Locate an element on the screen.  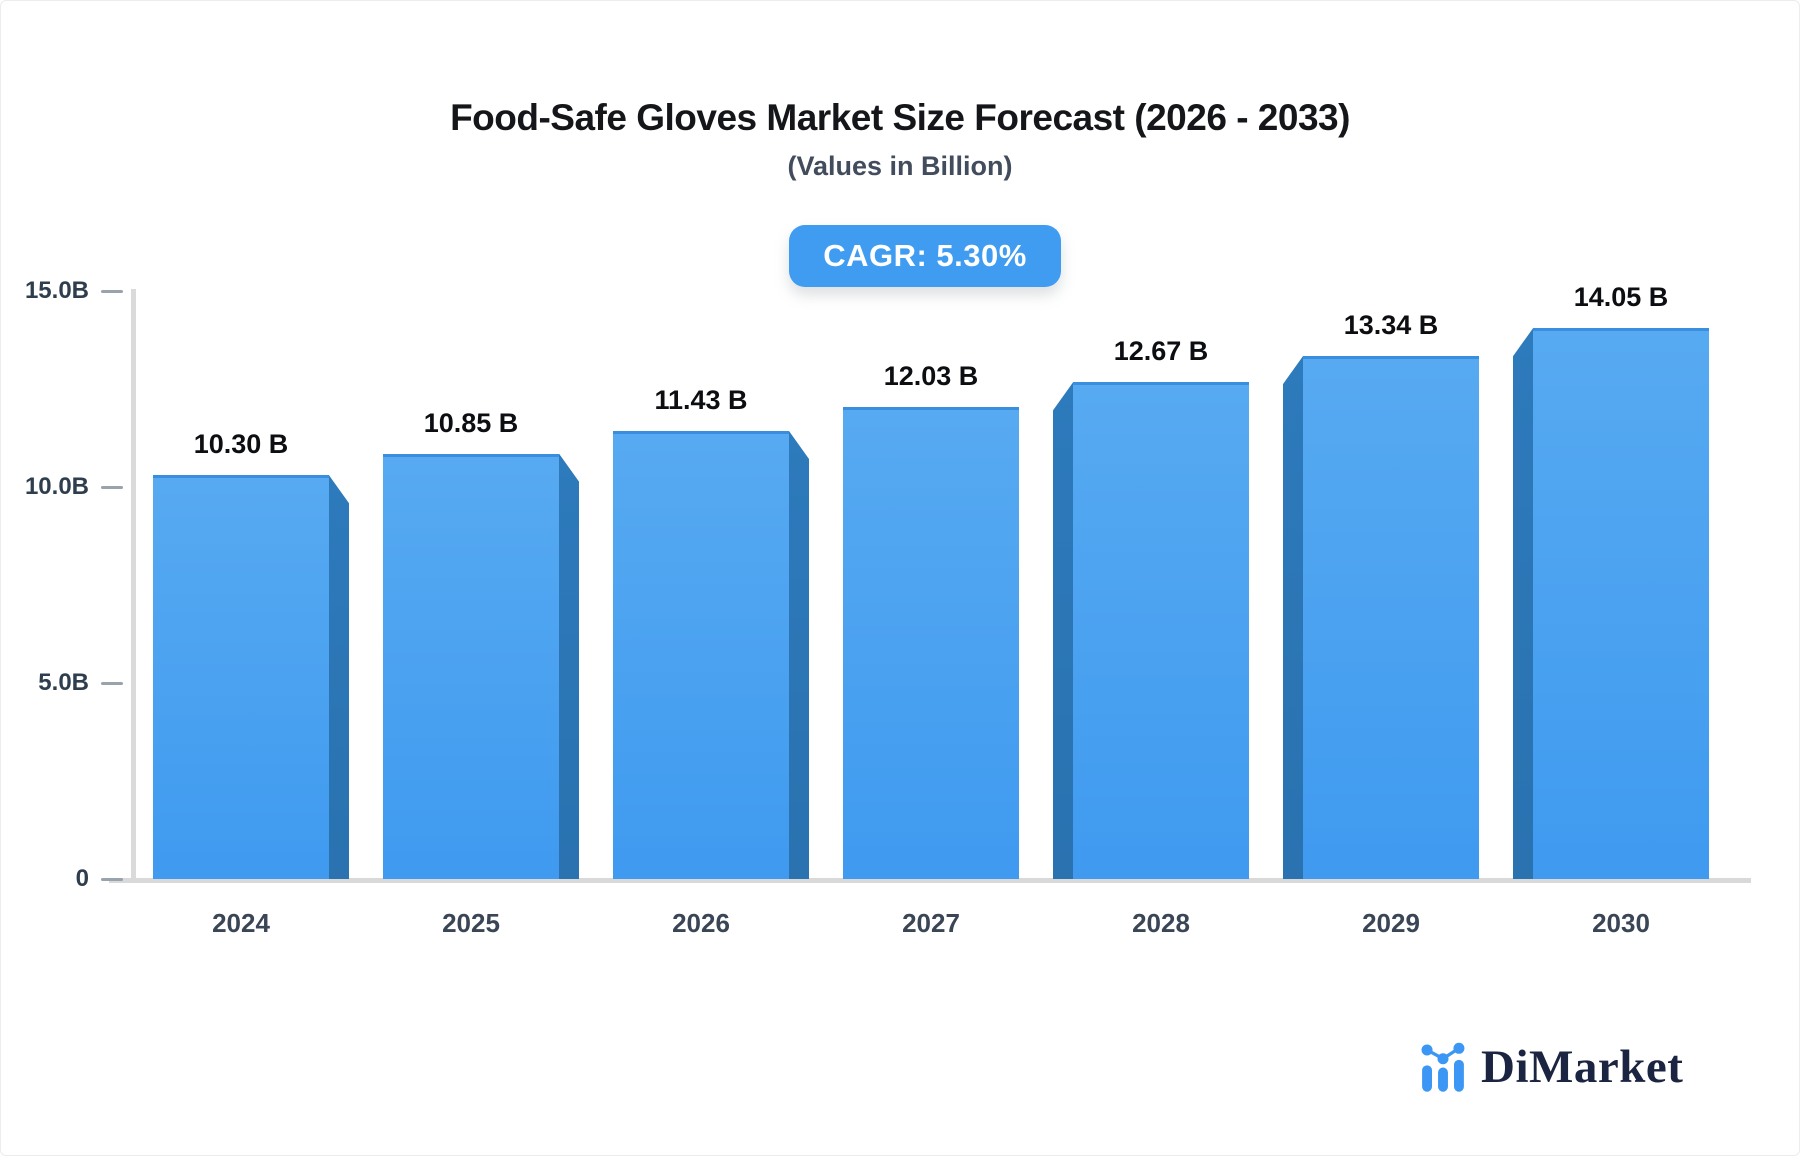
bar-2028 is located at coordinates (1161, 630).